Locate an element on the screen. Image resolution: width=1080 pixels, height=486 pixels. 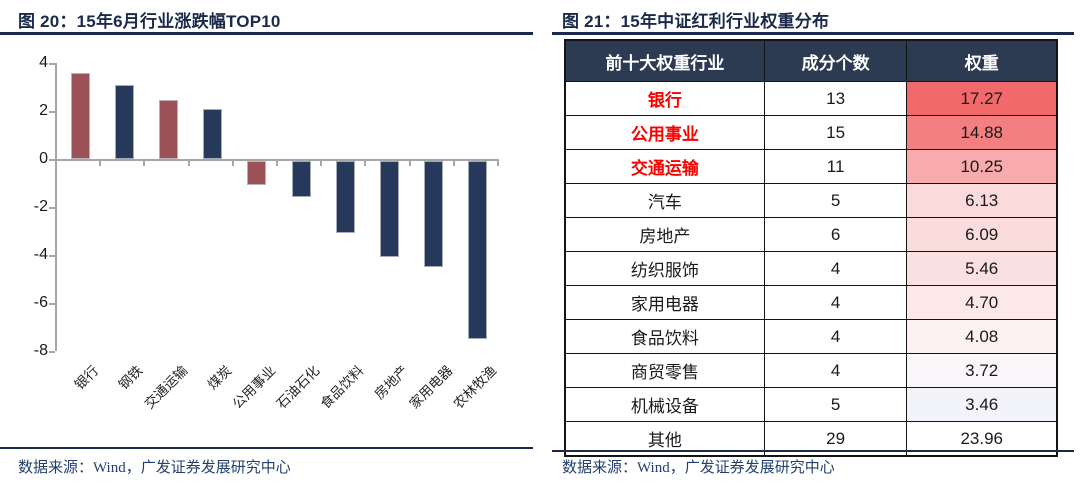
table-row: 食品饮料 4 4.08 is located at coordinates (811, 336).